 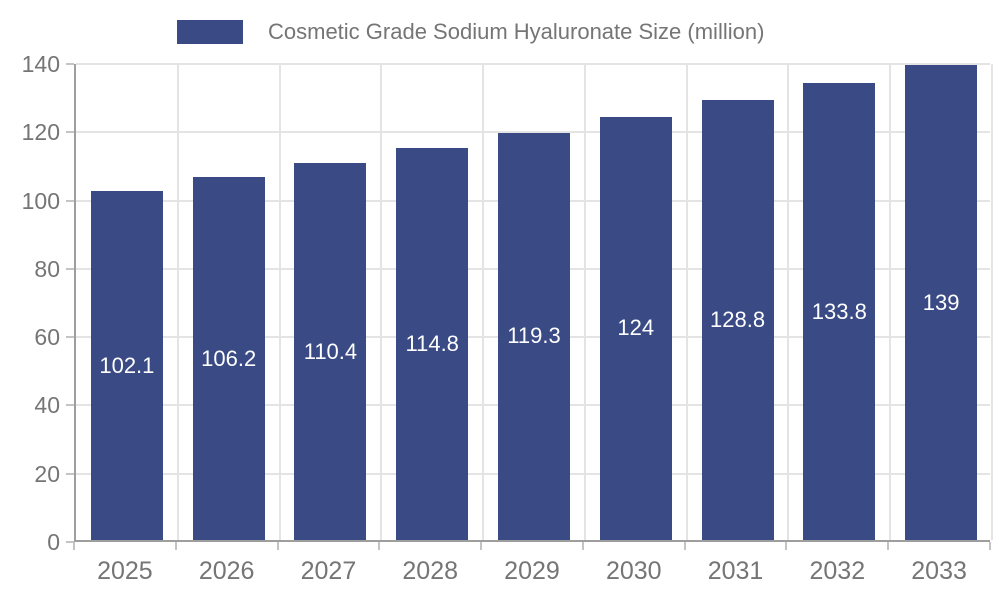 I want to click on y-tick-label: 60, so click(x=47, y=337).